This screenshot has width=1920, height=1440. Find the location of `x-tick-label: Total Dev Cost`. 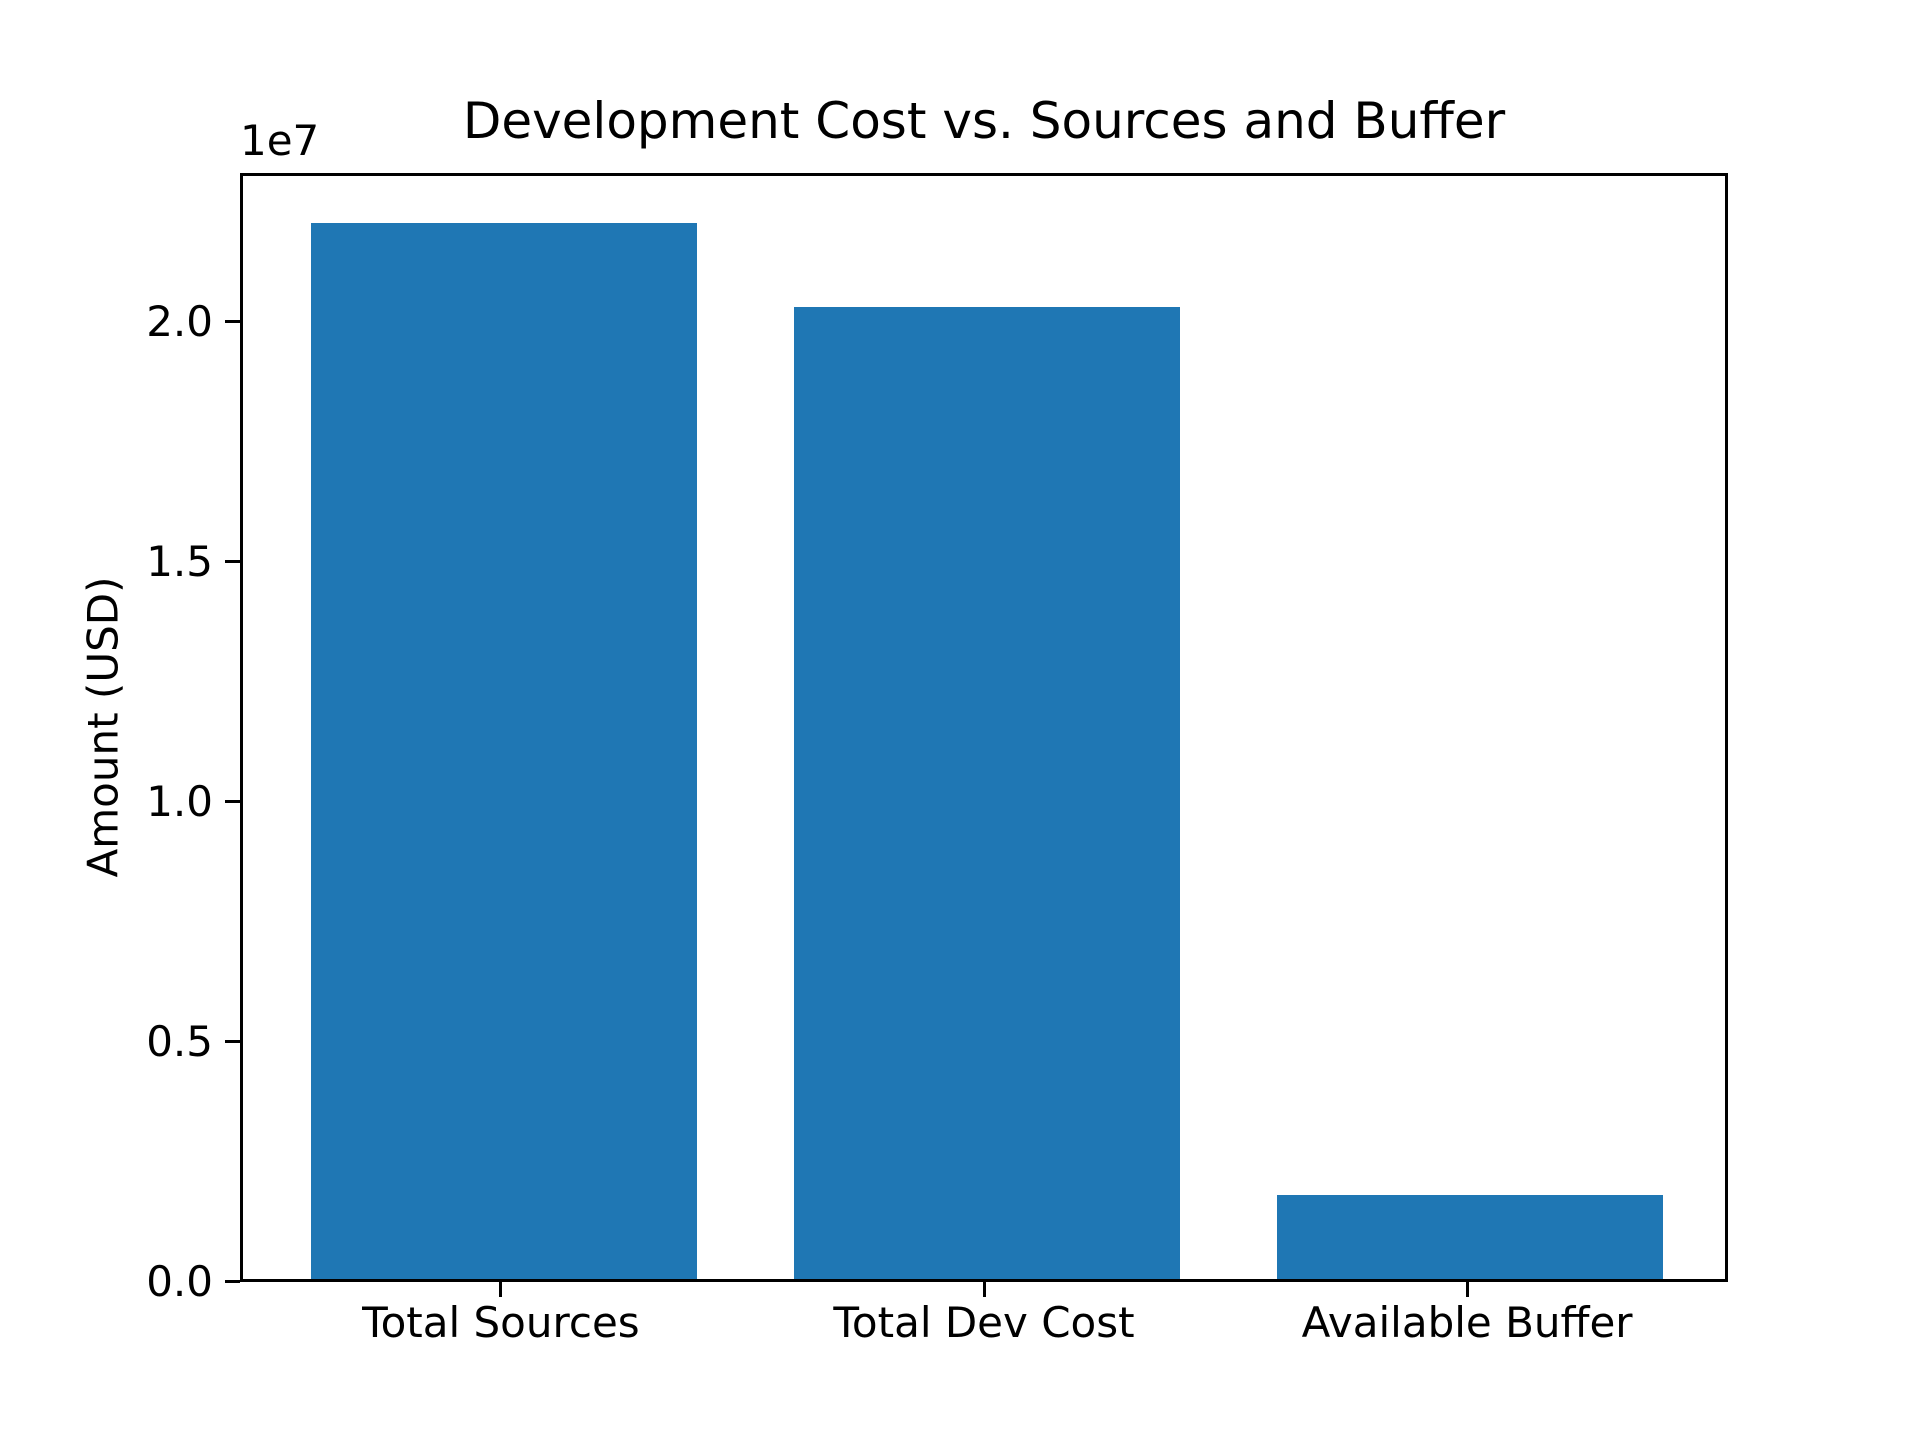

x-tick-label: Total Dev Cost is located at coordinates (984, 1322).